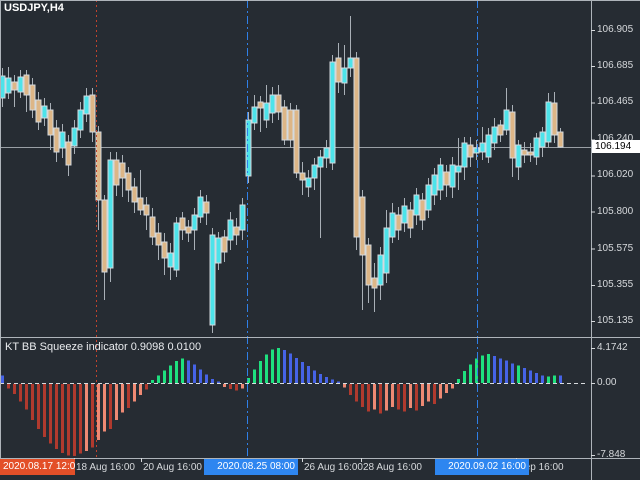 This screenshot has width=640, height=480. What do you see at coordinates (103, 347) in the screenshot?
I see `indicator-label: KT BB Squeeze indicator 0.9098 0.0100` at bounding box center [103, 347].